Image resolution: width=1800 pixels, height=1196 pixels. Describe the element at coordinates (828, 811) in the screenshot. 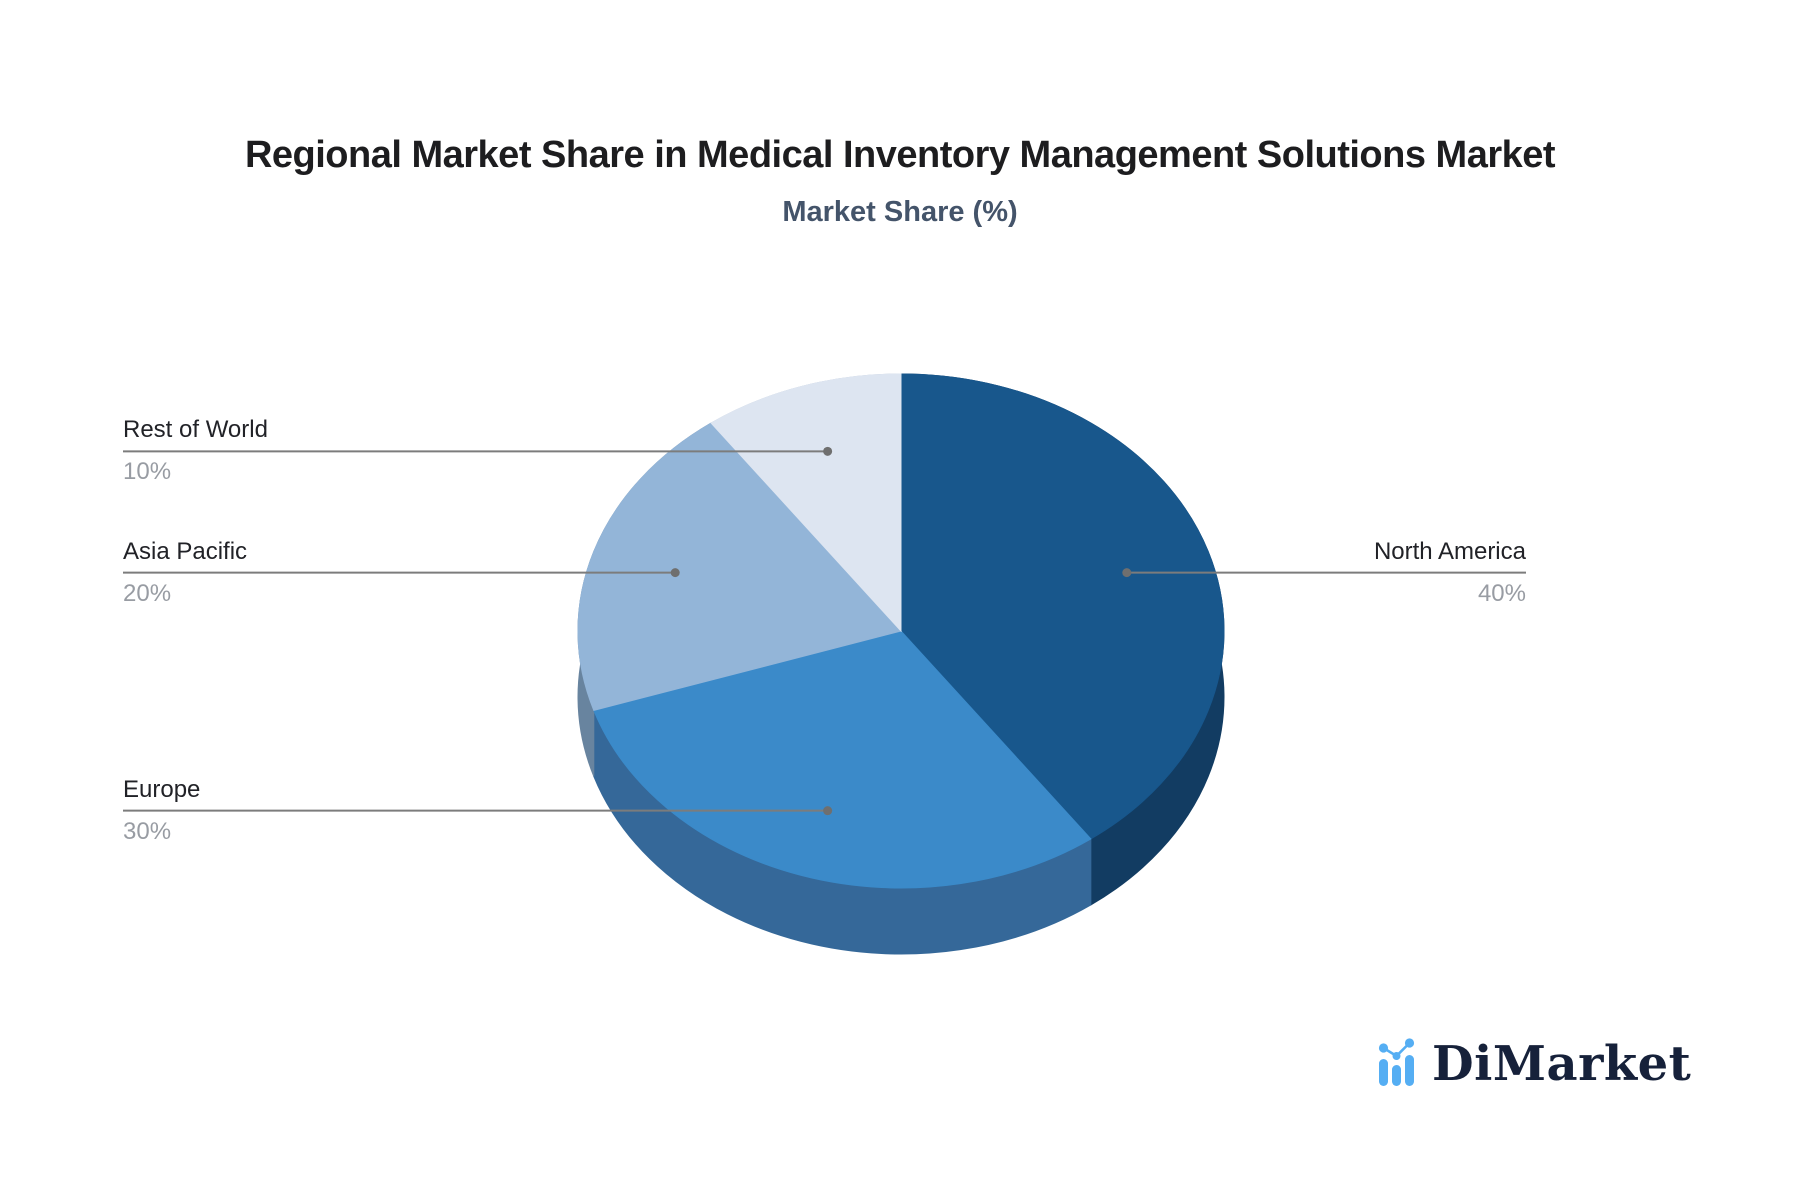

I see `leader-dot-europe` at that location.